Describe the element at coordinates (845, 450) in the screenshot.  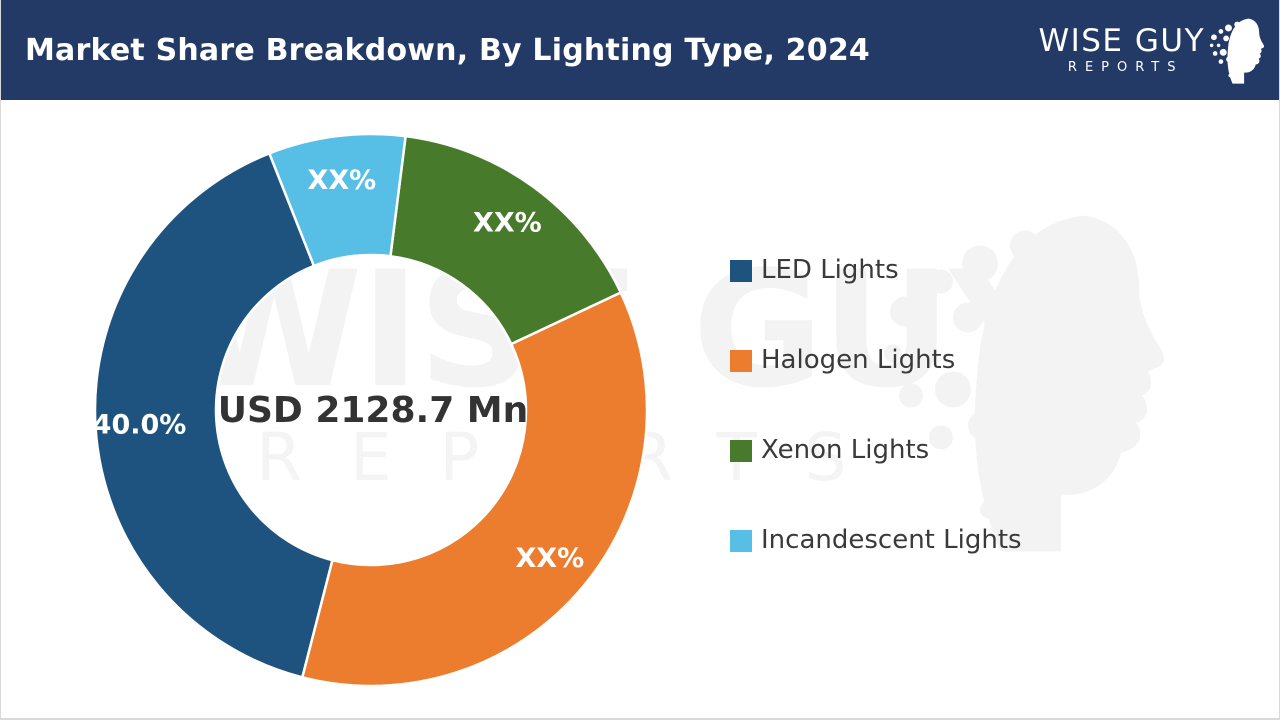
I see `legend-label: Xenon Lights` at that location.